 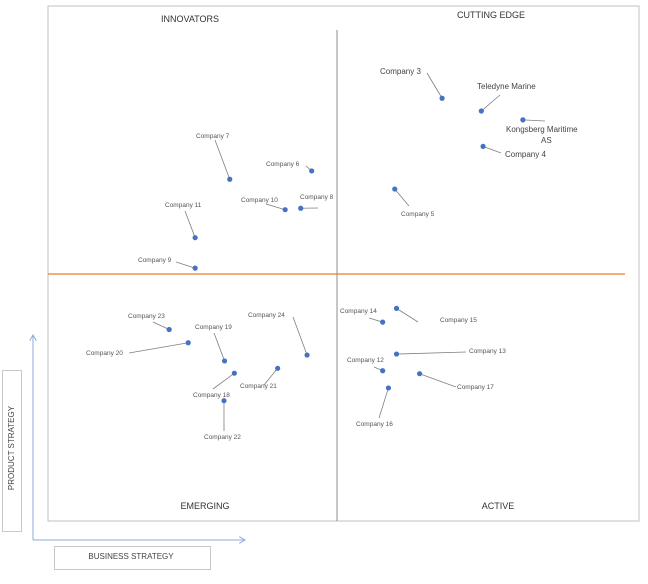 I want to click on data-label-company-18: Company 18, so click(x=211, y=395).